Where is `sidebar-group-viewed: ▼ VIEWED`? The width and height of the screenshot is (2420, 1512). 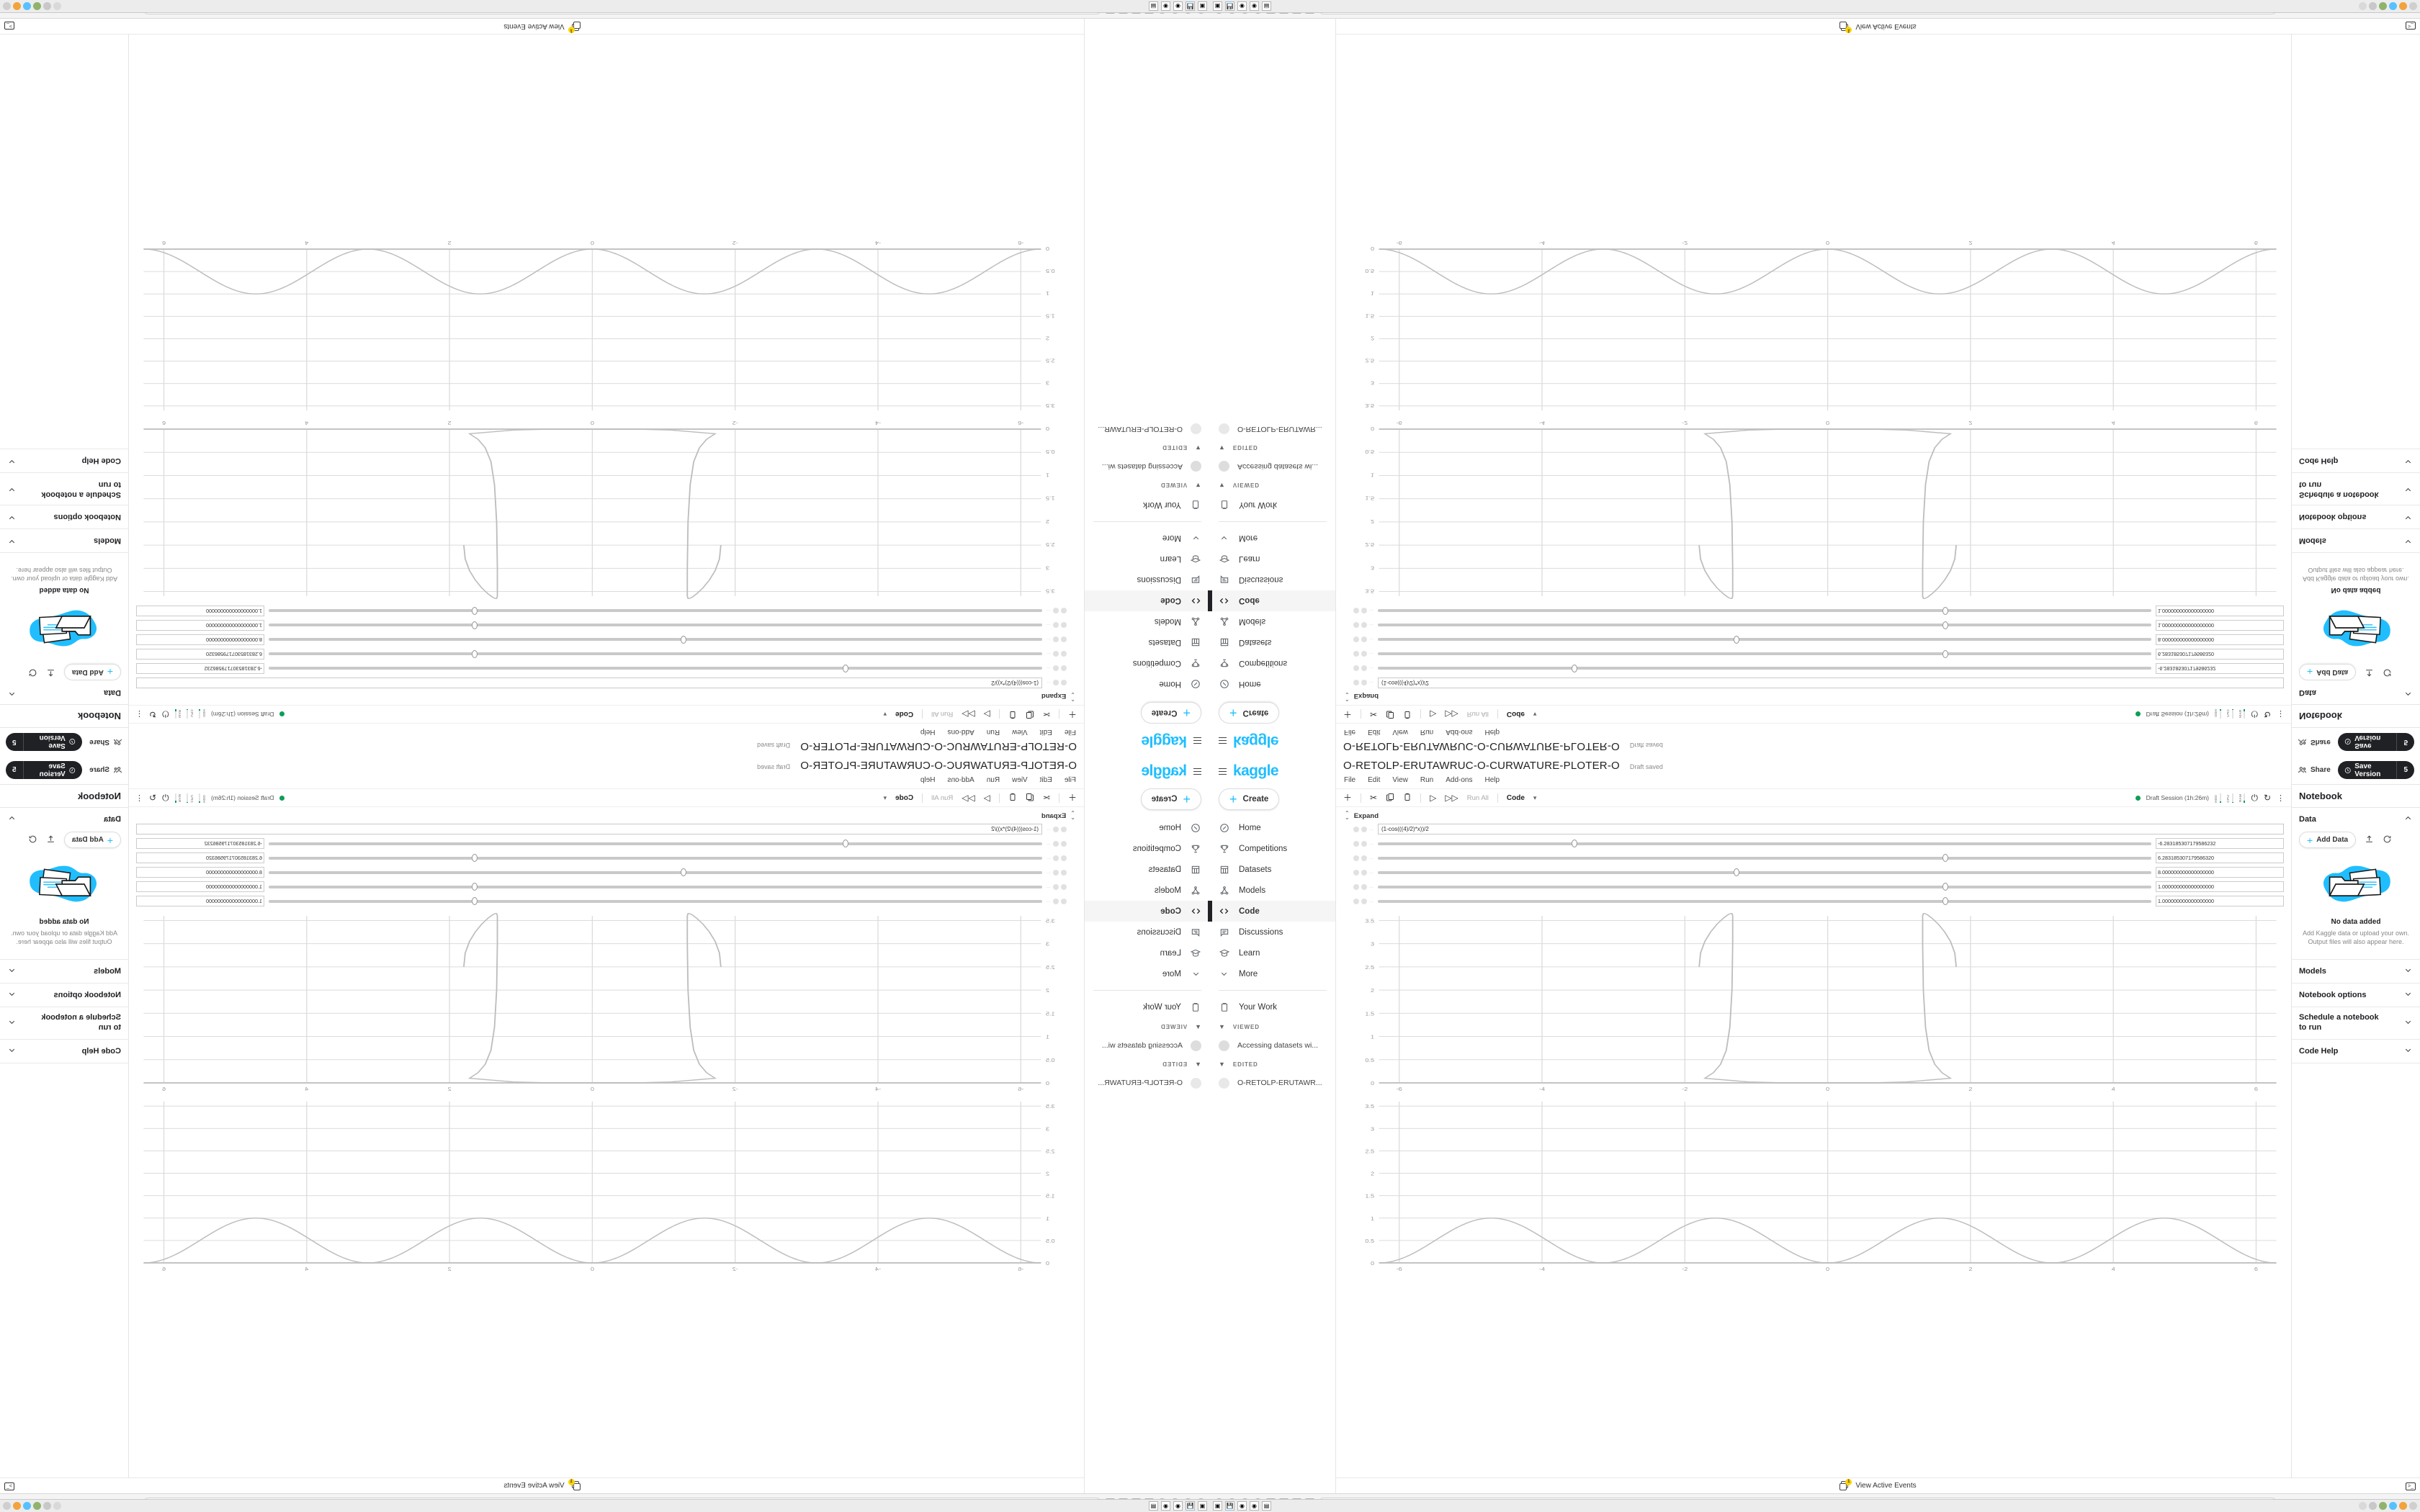
sidebar-group-viewed: ▼ VIEWED is located at coordinates (1147, 485).